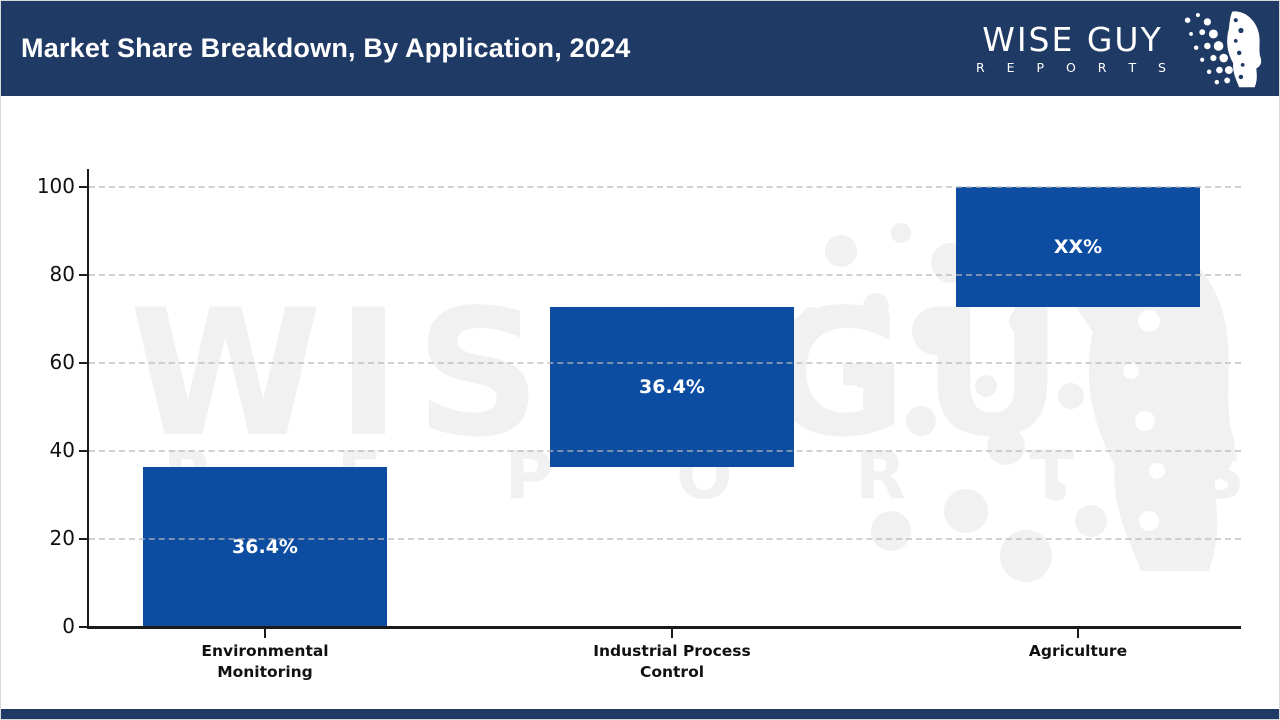  What do you see at coordinates (62, 538) in the screenshot?
I see `y-tick-label: 20` at bounding box center [62, 538].